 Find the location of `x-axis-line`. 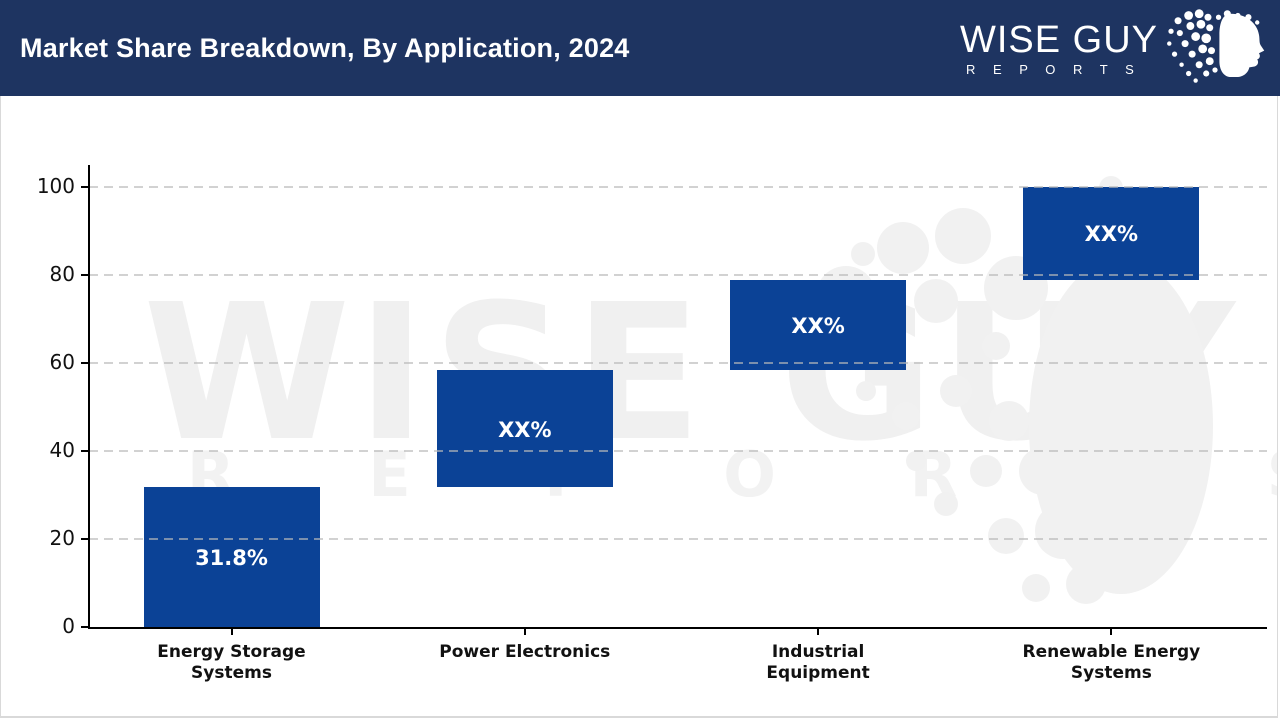

x-axis-line is located at coordinates (677, 628).